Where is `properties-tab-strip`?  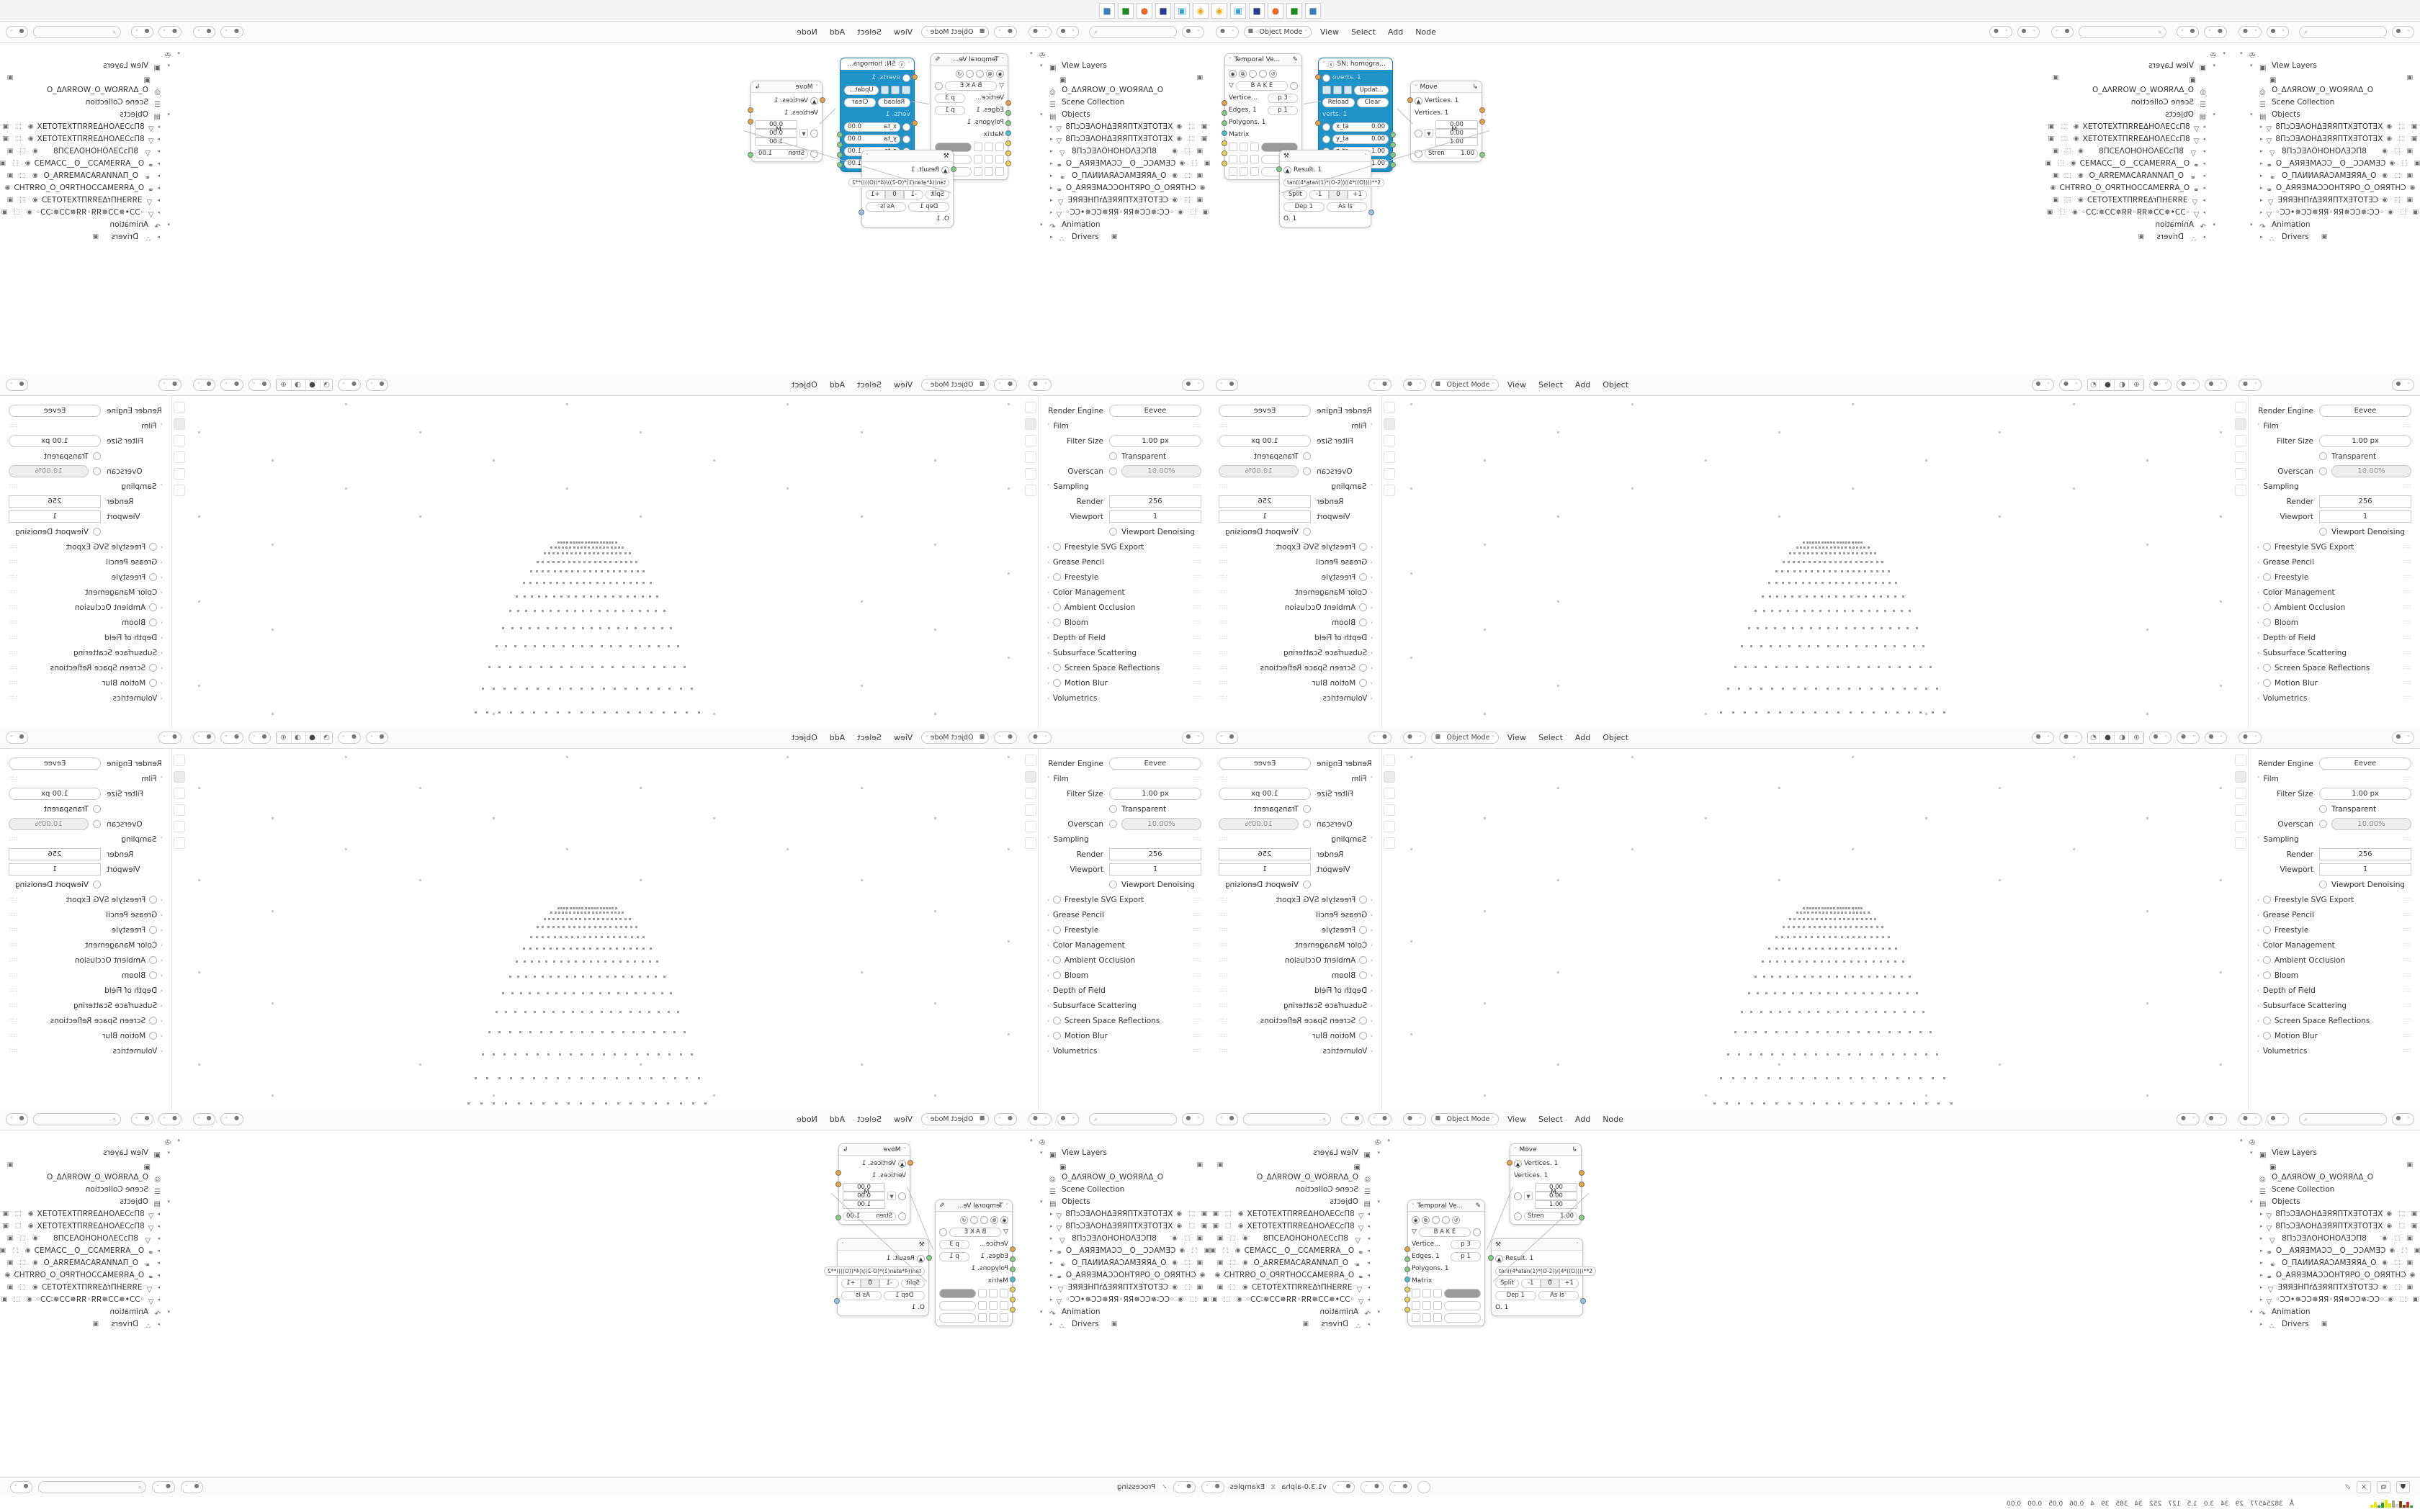
properties-tab-strip is located at coordinates (1031, 929).